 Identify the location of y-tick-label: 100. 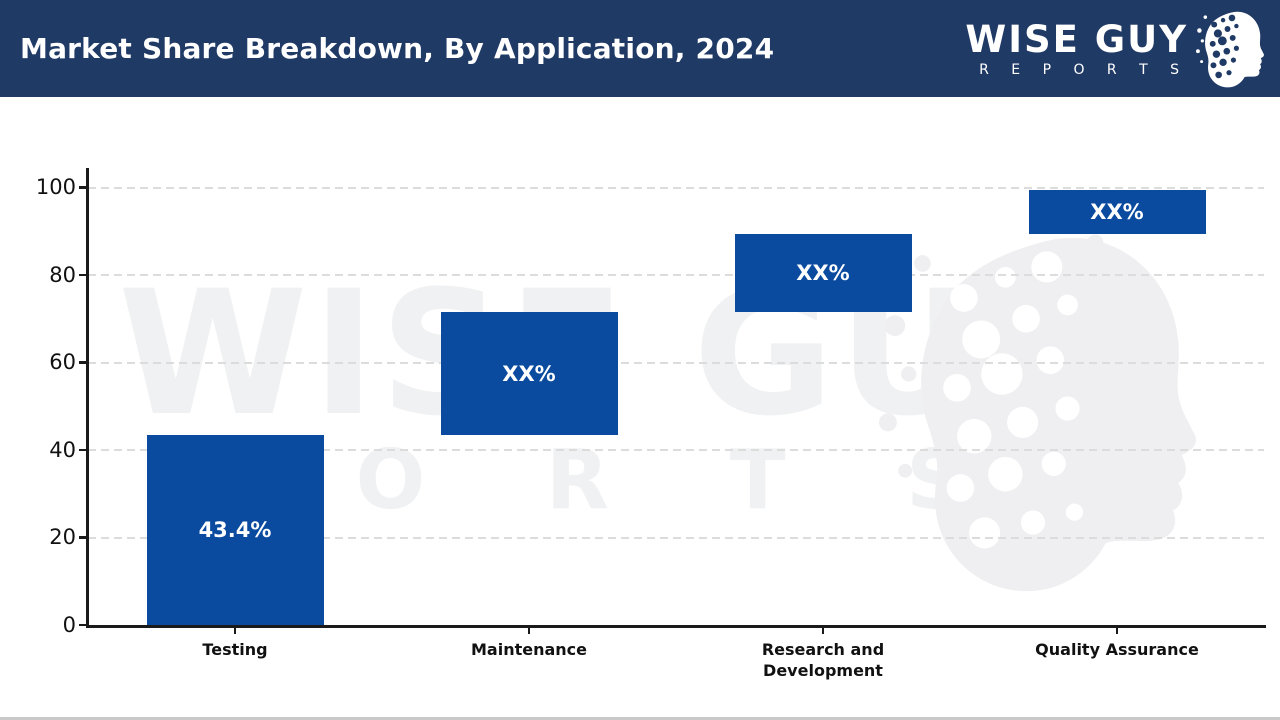
(55, 187).